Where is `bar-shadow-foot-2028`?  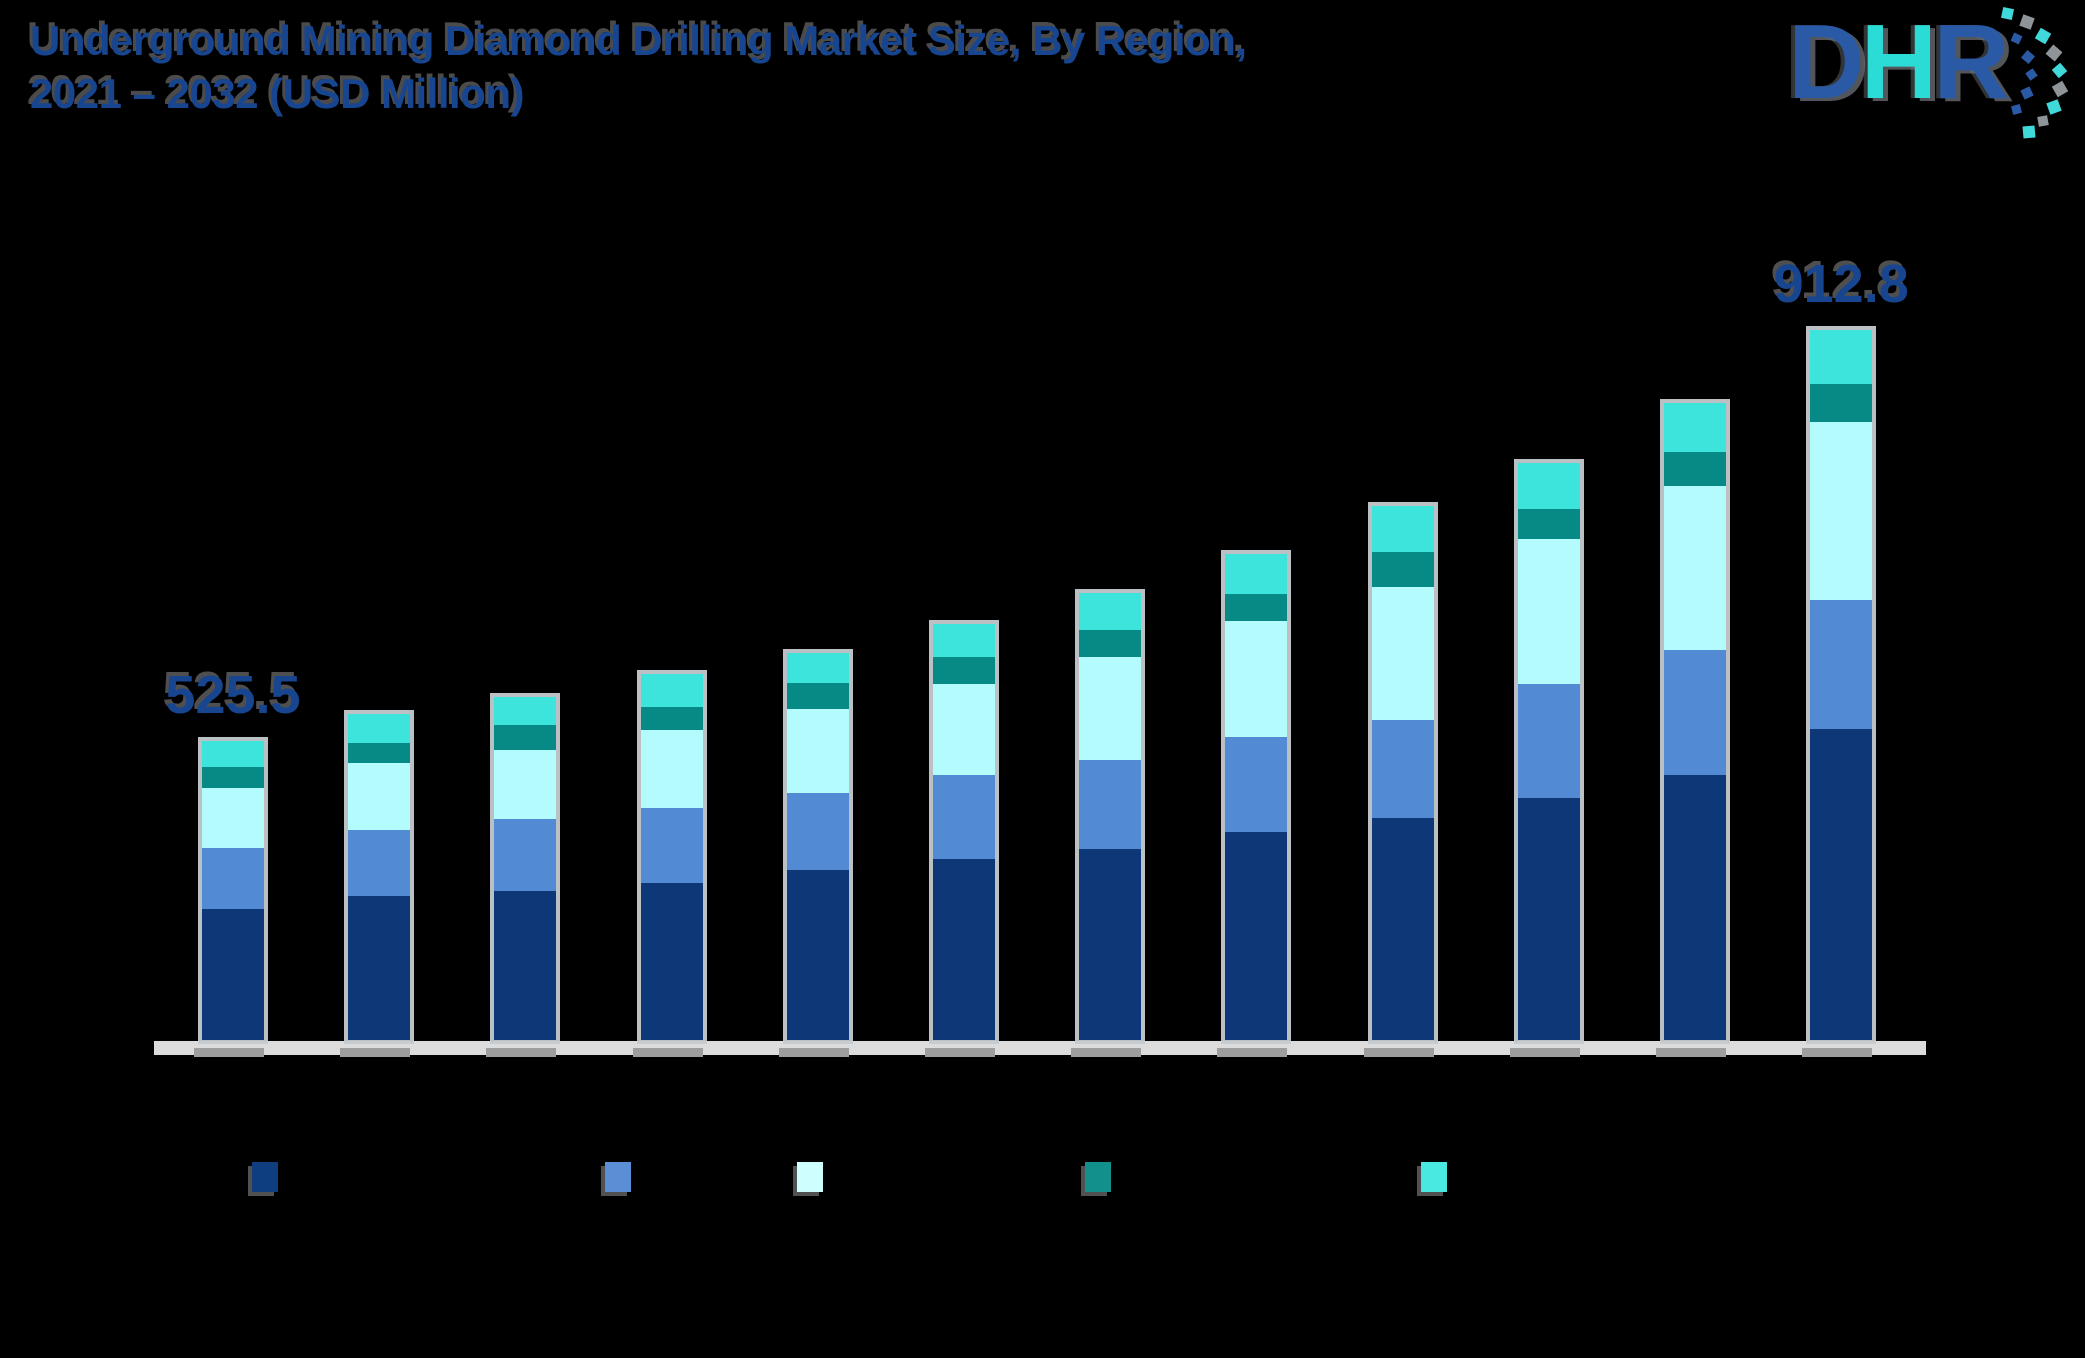 bar-shadow-foot-2028 is located at coordinates (1252, 1052).